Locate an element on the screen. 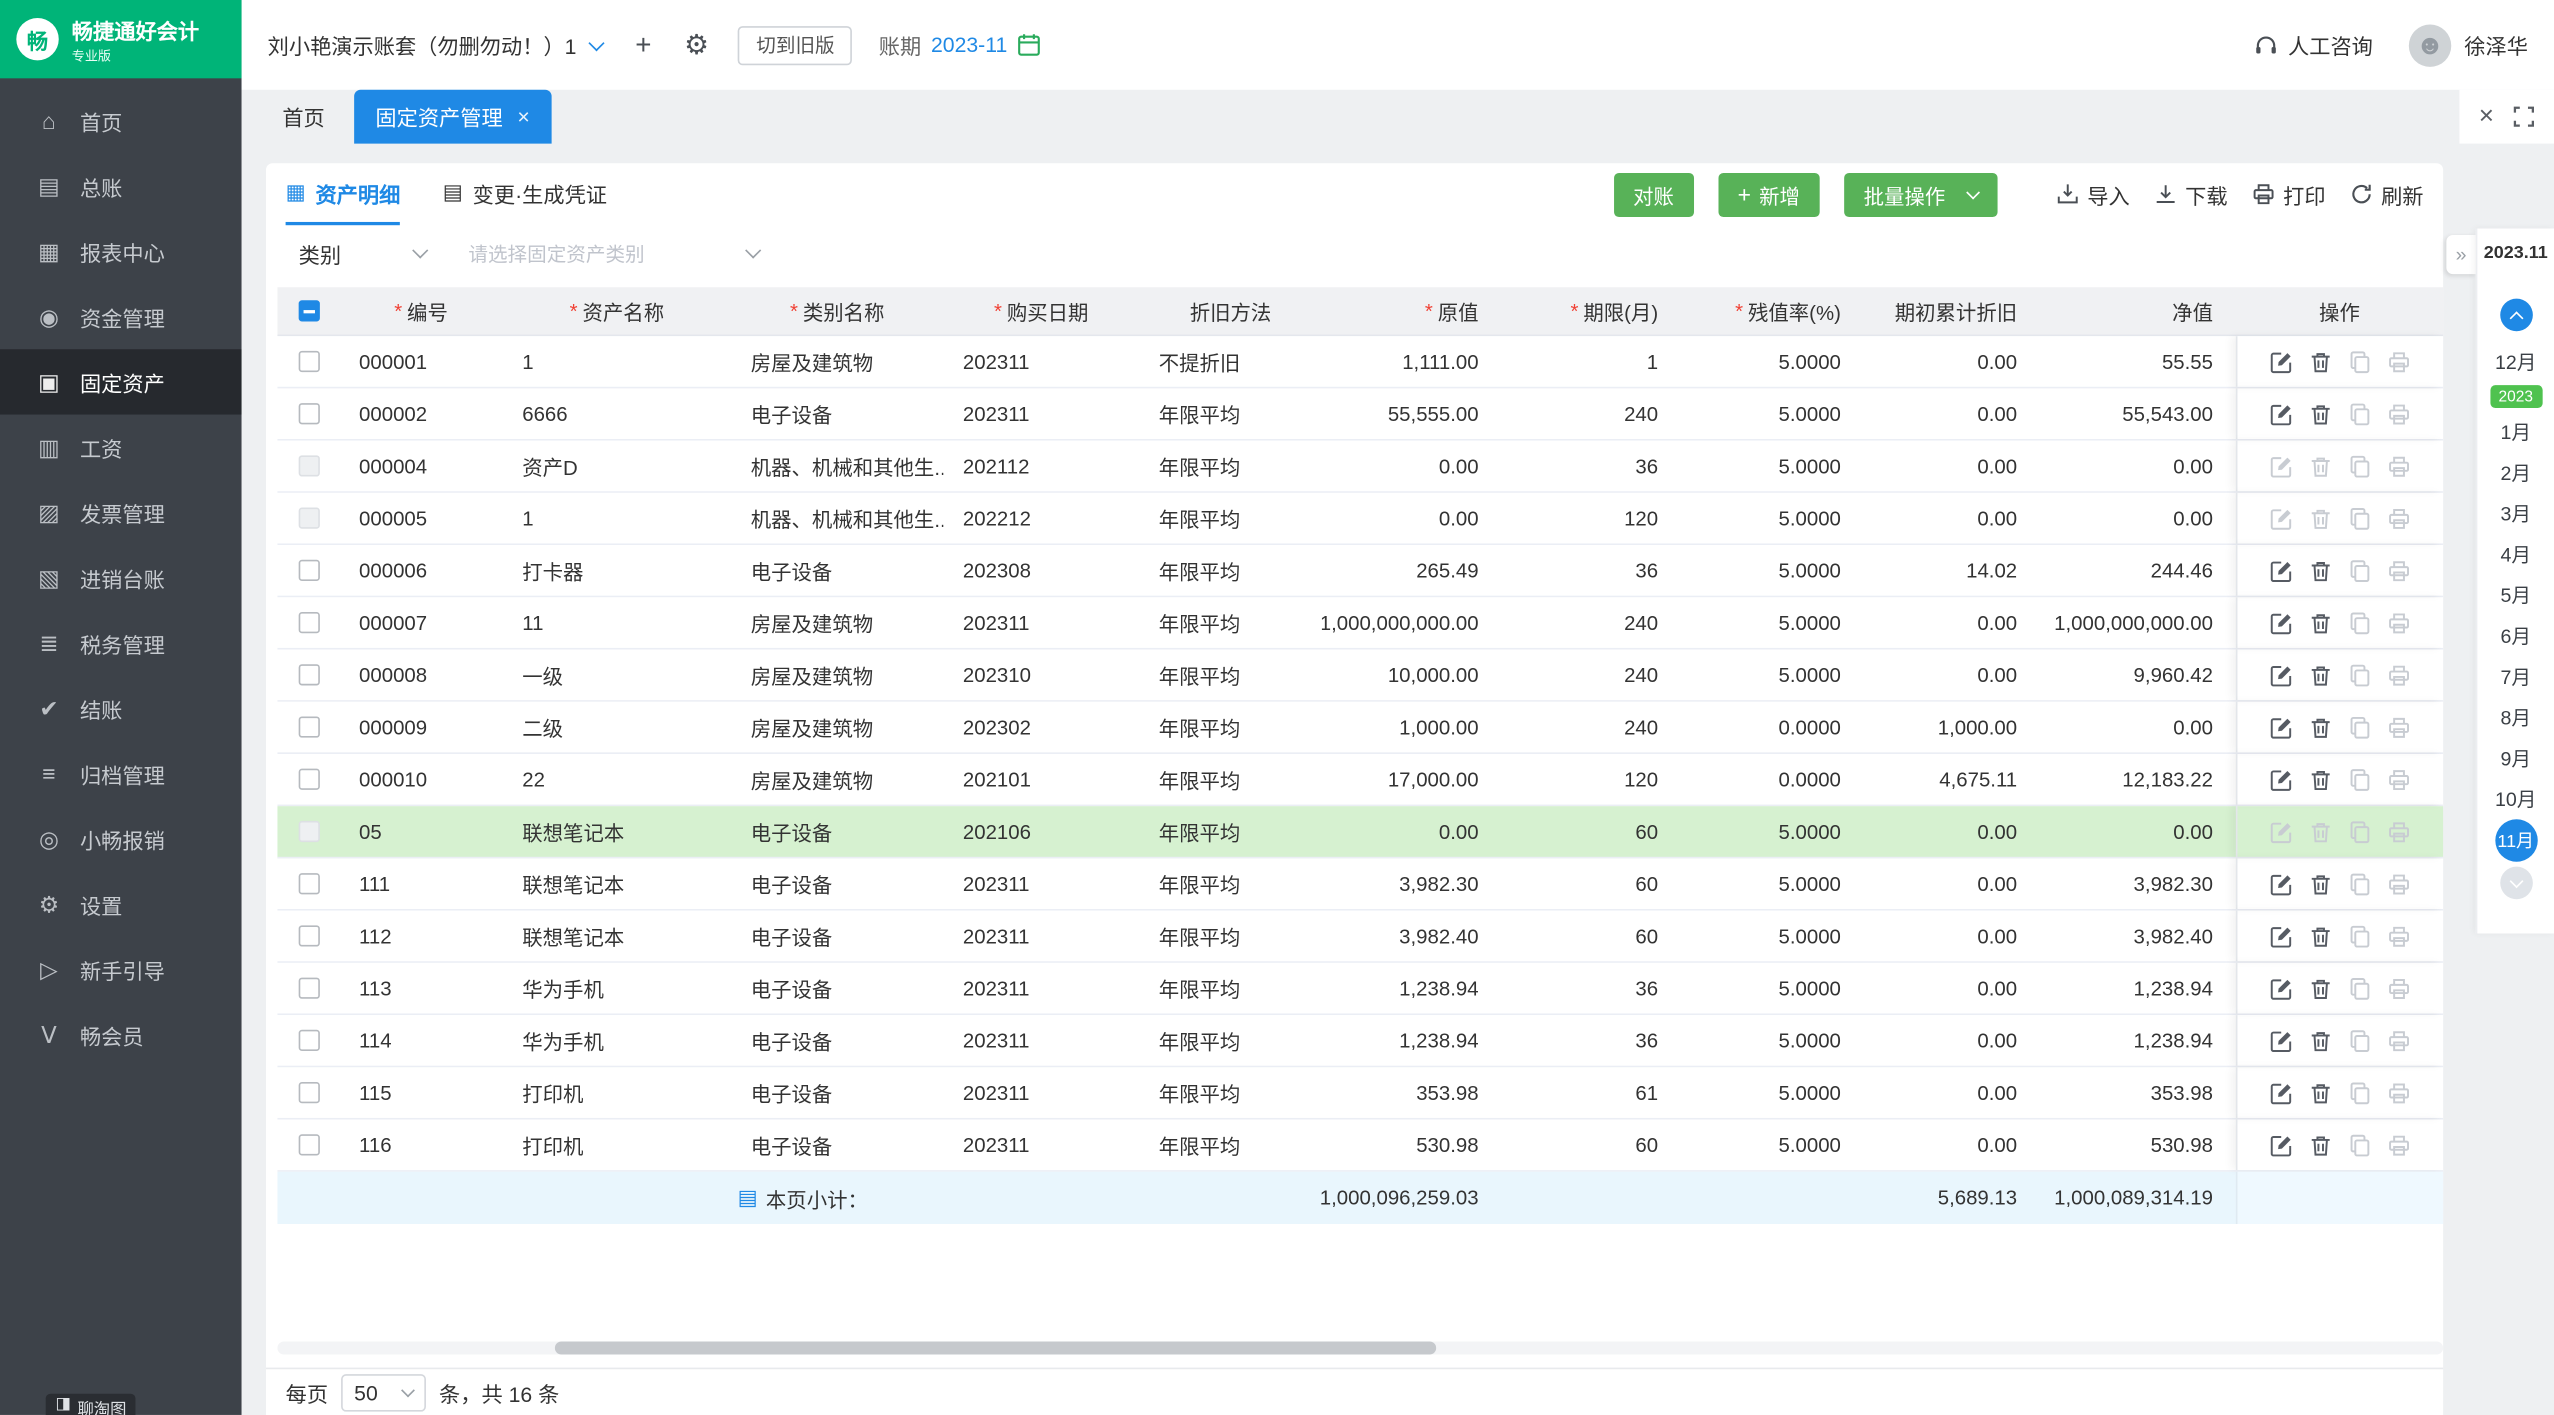 The height and width of the screenshot is (1415, 2554). refresh-button: 刷新 is located at coordinates (2387, 194).